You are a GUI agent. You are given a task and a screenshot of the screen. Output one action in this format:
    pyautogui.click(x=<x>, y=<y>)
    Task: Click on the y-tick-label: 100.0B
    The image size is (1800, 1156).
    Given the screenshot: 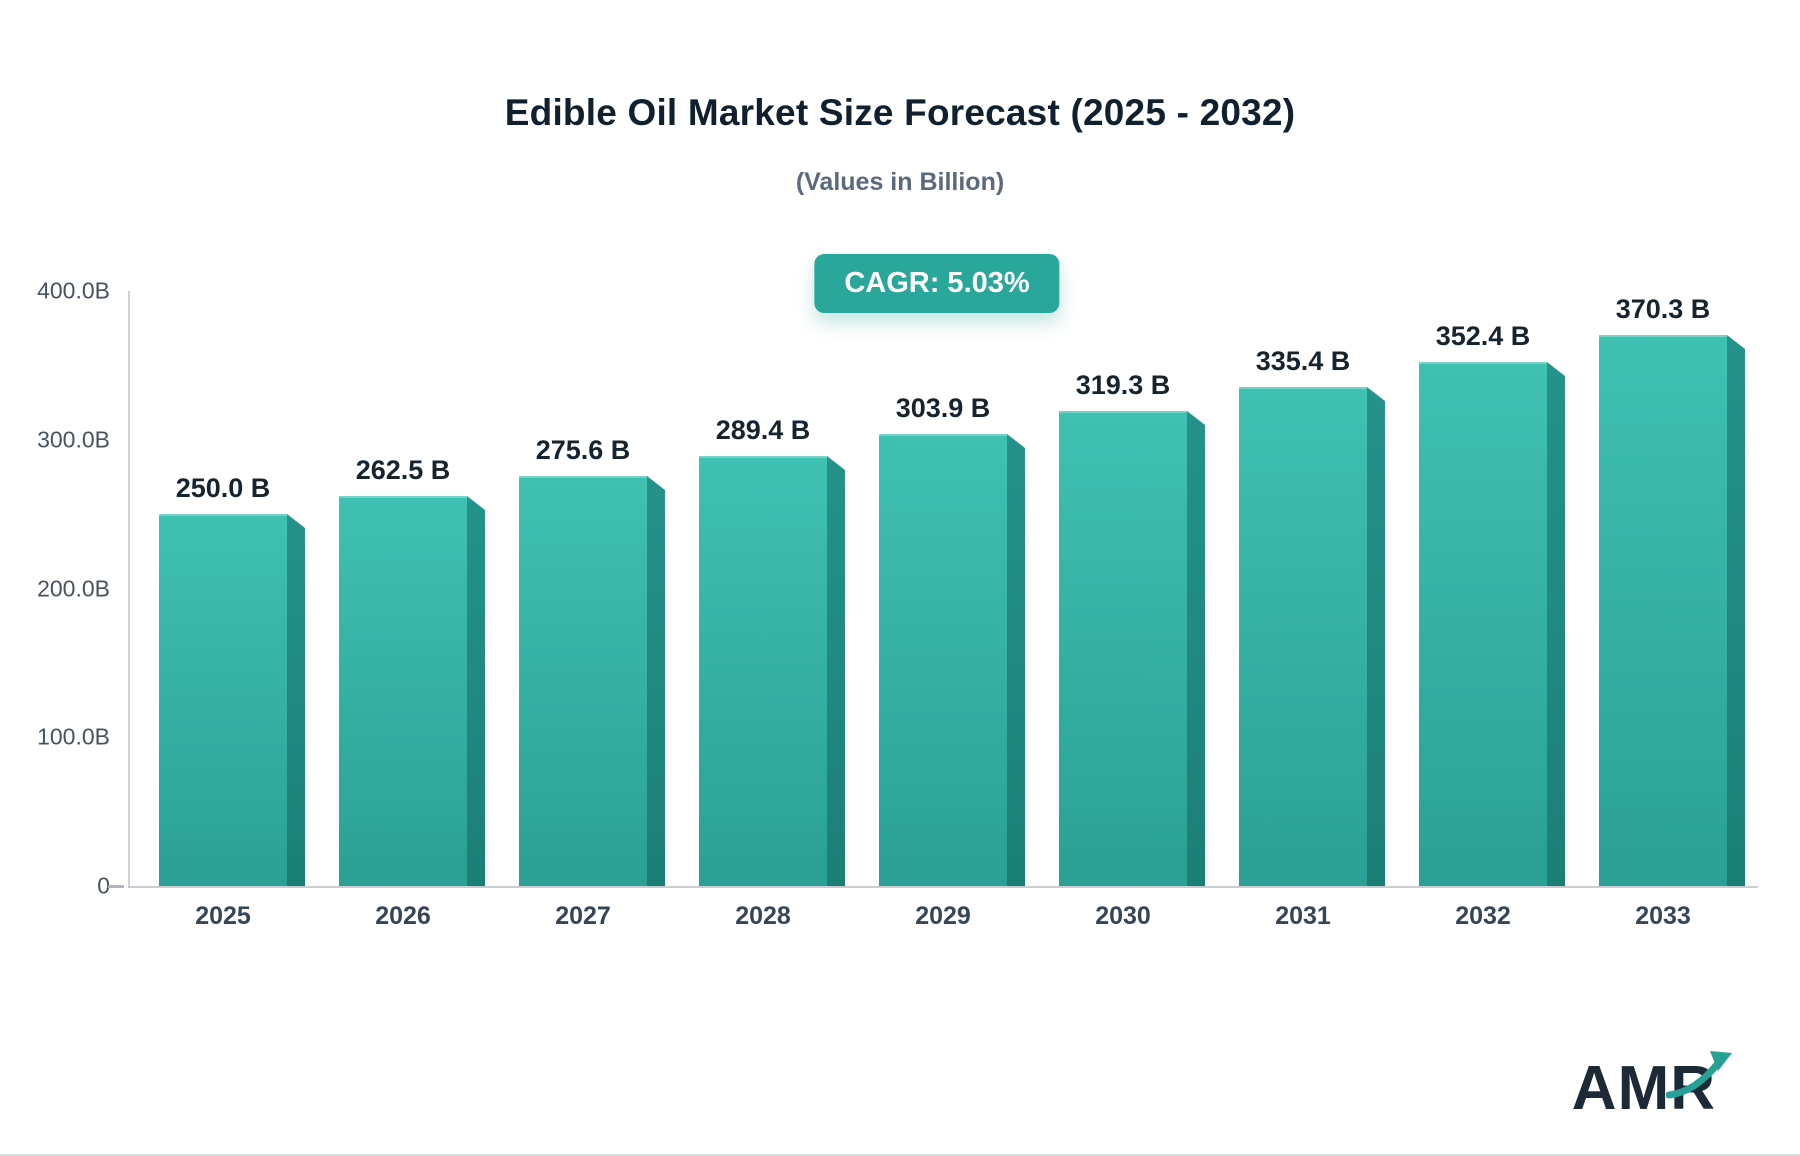 What is the action you would take?
    pyautogui.click(x=73, y=736)
    